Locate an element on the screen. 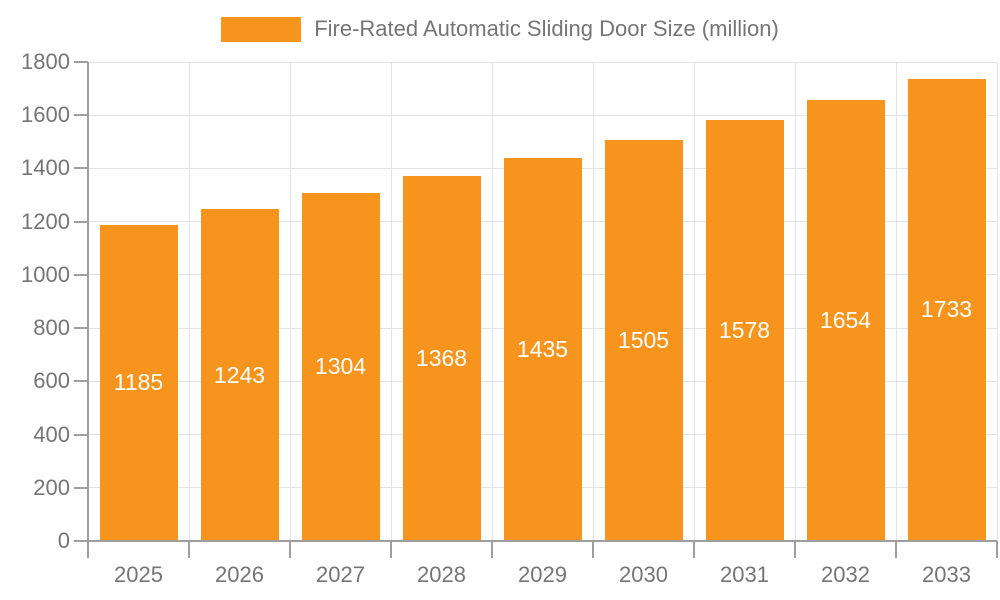  x-axis-label: 2031 is located at coordinates (744, 574).